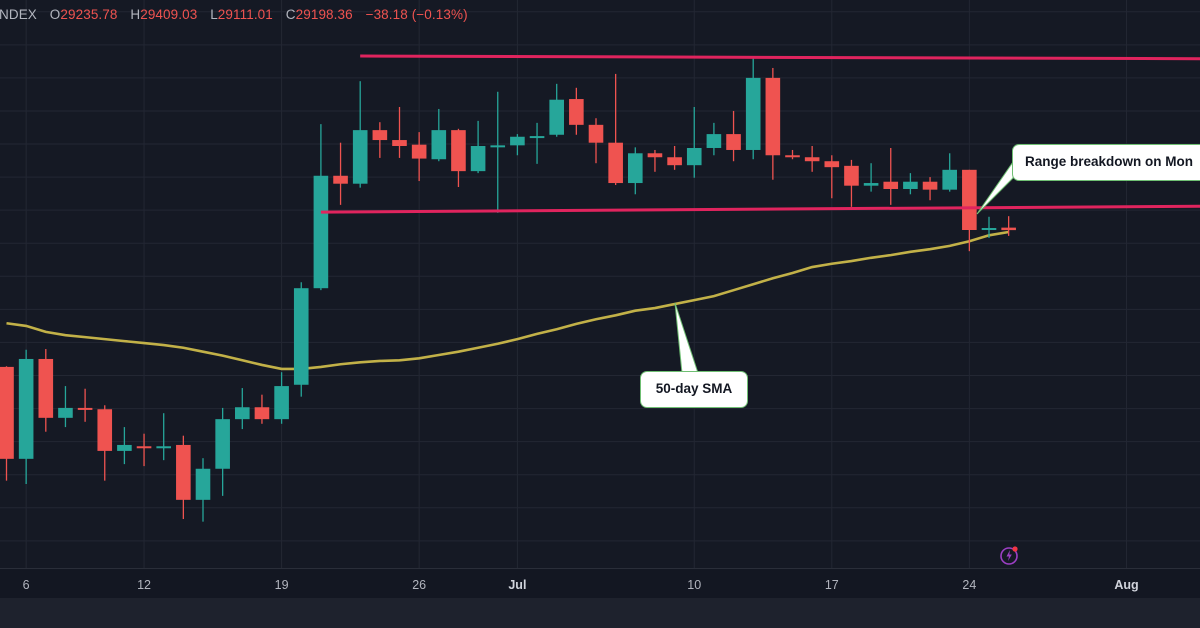 The height and width of the screenshot is (628, 1200). I want to click on x-tick-label: 10, so click(694, 585).